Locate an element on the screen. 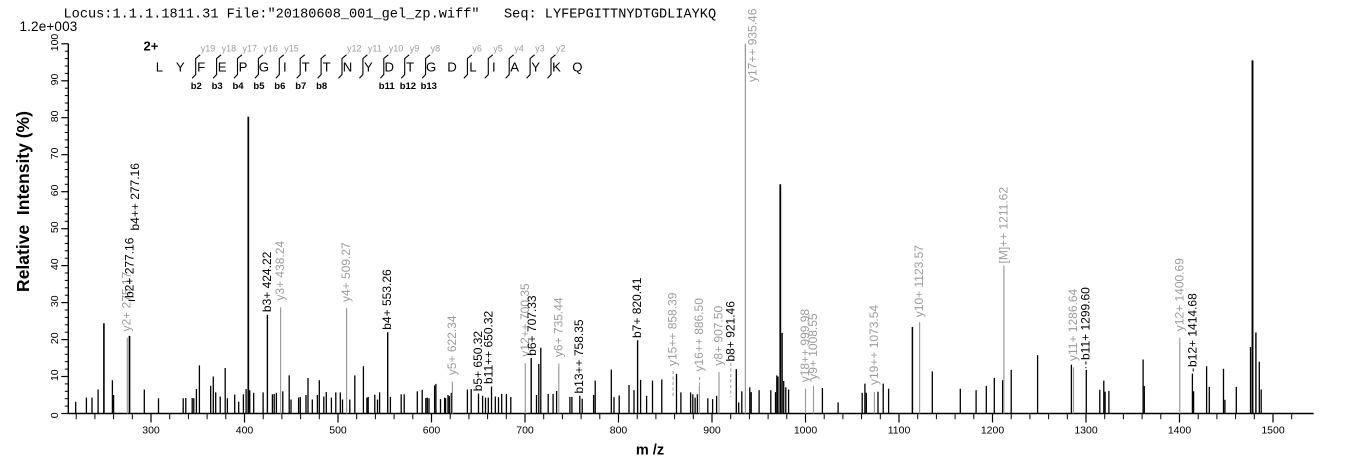 The height and width of the screenshot is (473, 1362). svg-text: y9+ 1008.55 is located at coordinates (813, 346).